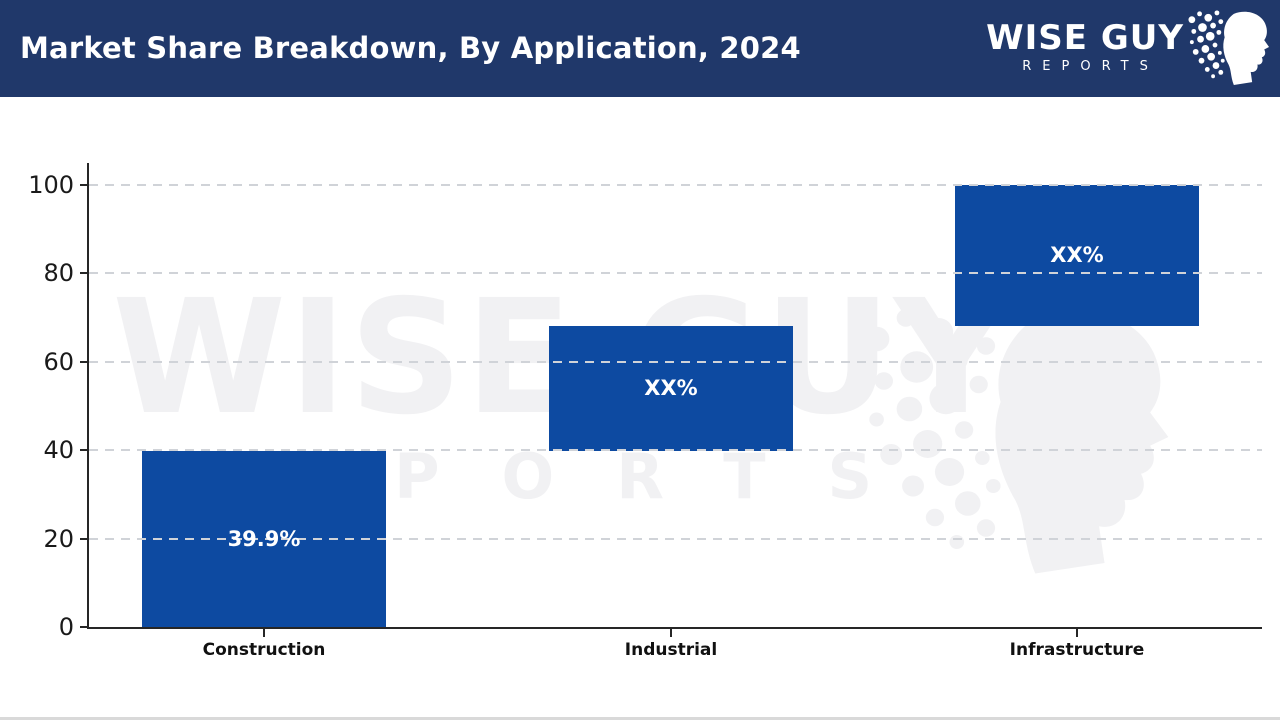  Describe the element at coordinates (58, 361) in the screenshot. I see `y-tick-label: 60` at that location.